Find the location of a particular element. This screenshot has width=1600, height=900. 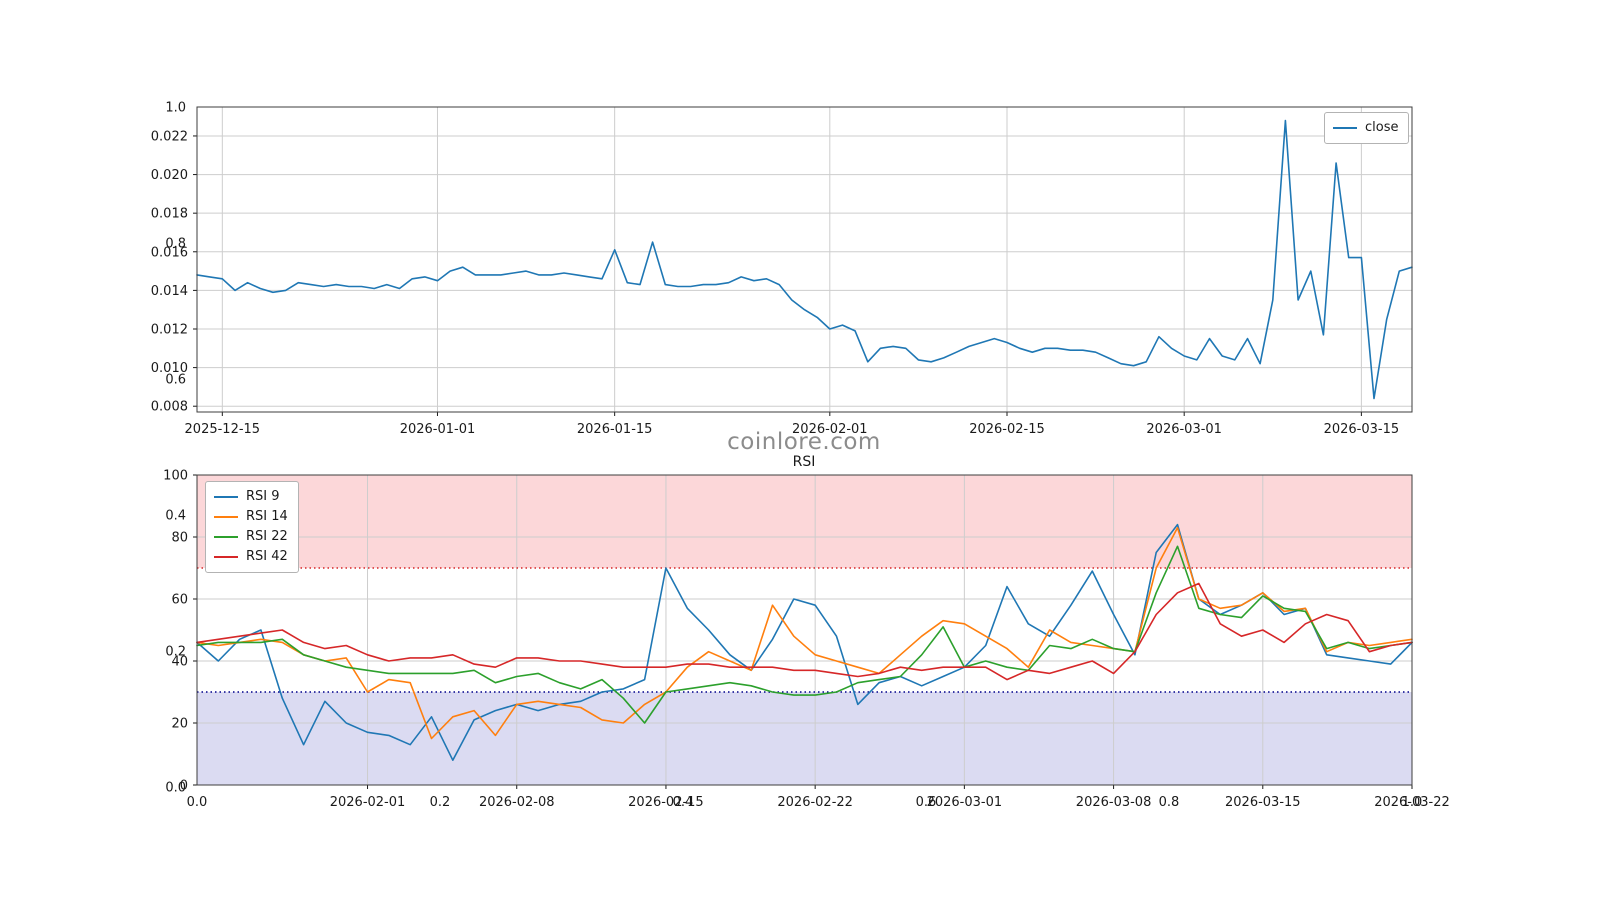

legend-item: RSI 9 is located at coordinates (251, 497).